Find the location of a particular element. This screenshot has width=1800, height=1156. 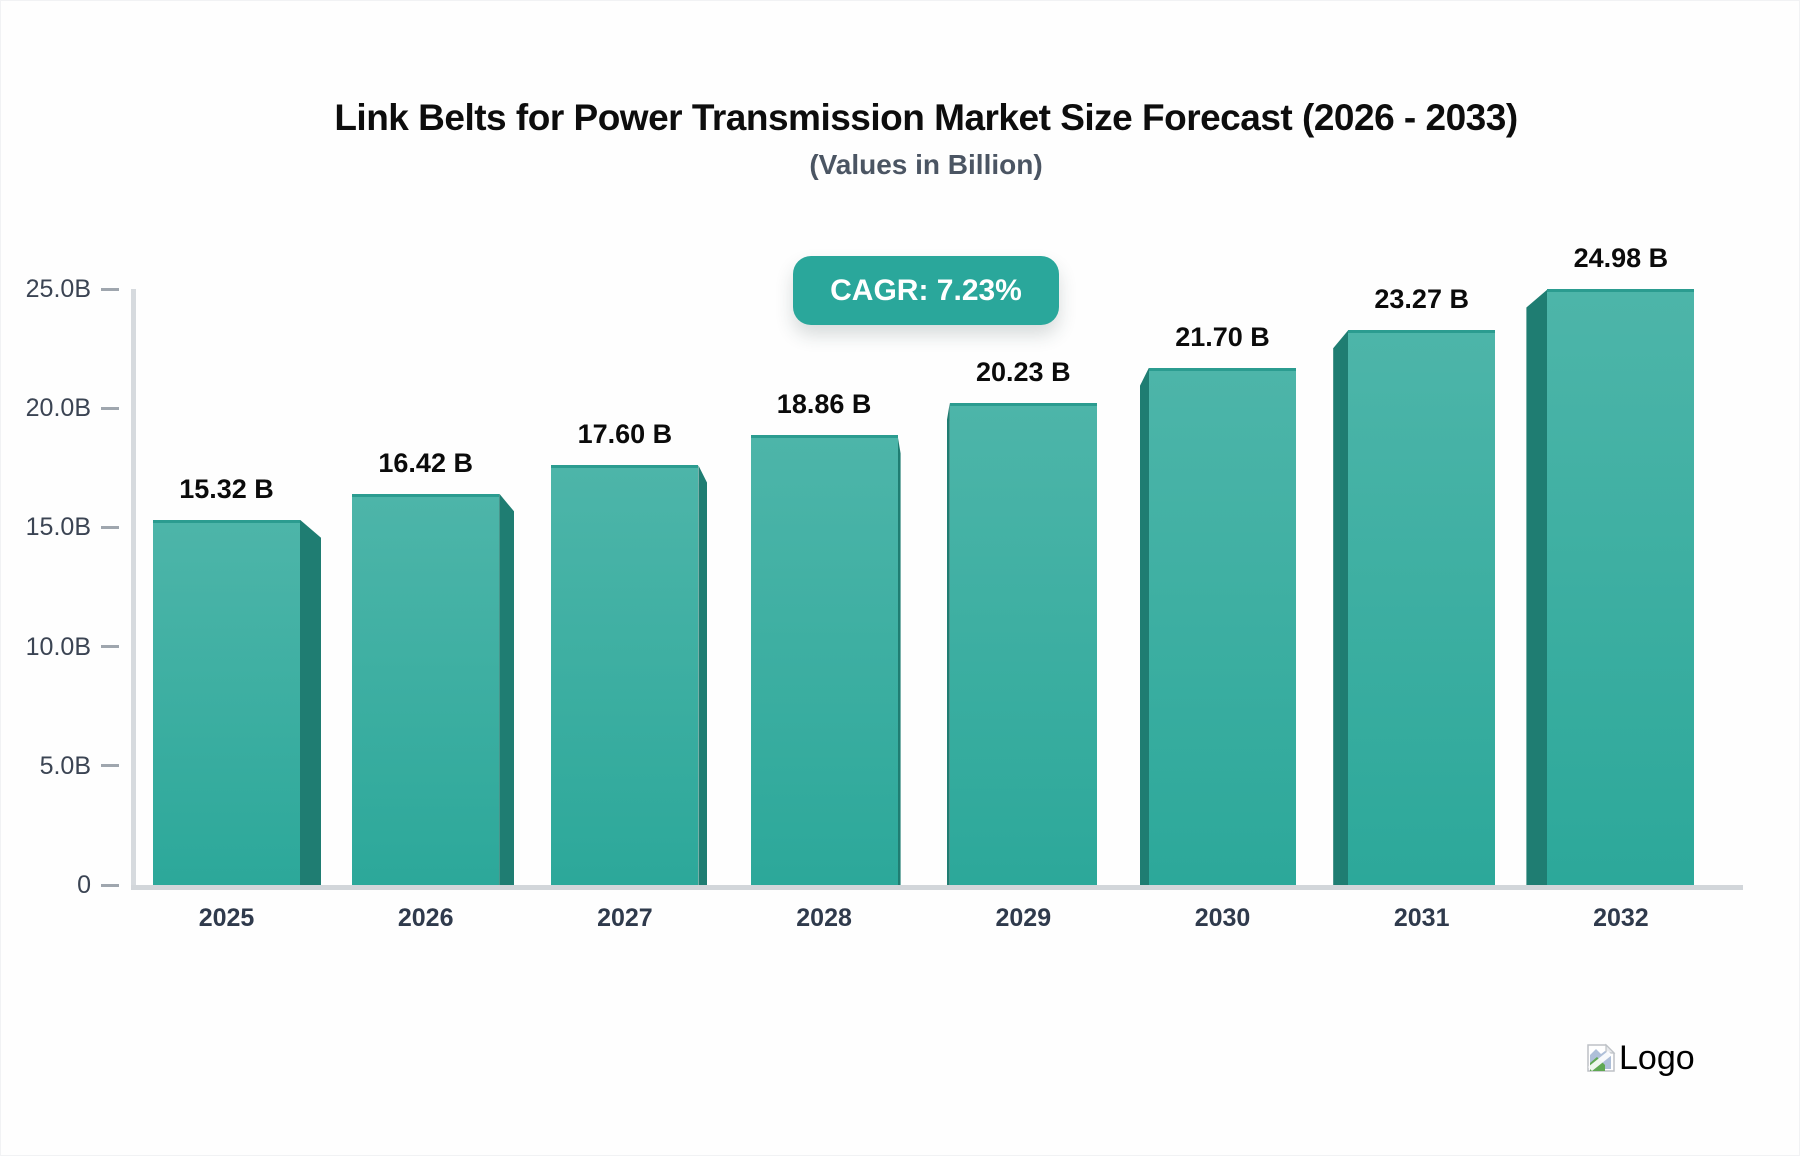

x-axis-label-2032: 2032 is located at coordinates (1621, 918).